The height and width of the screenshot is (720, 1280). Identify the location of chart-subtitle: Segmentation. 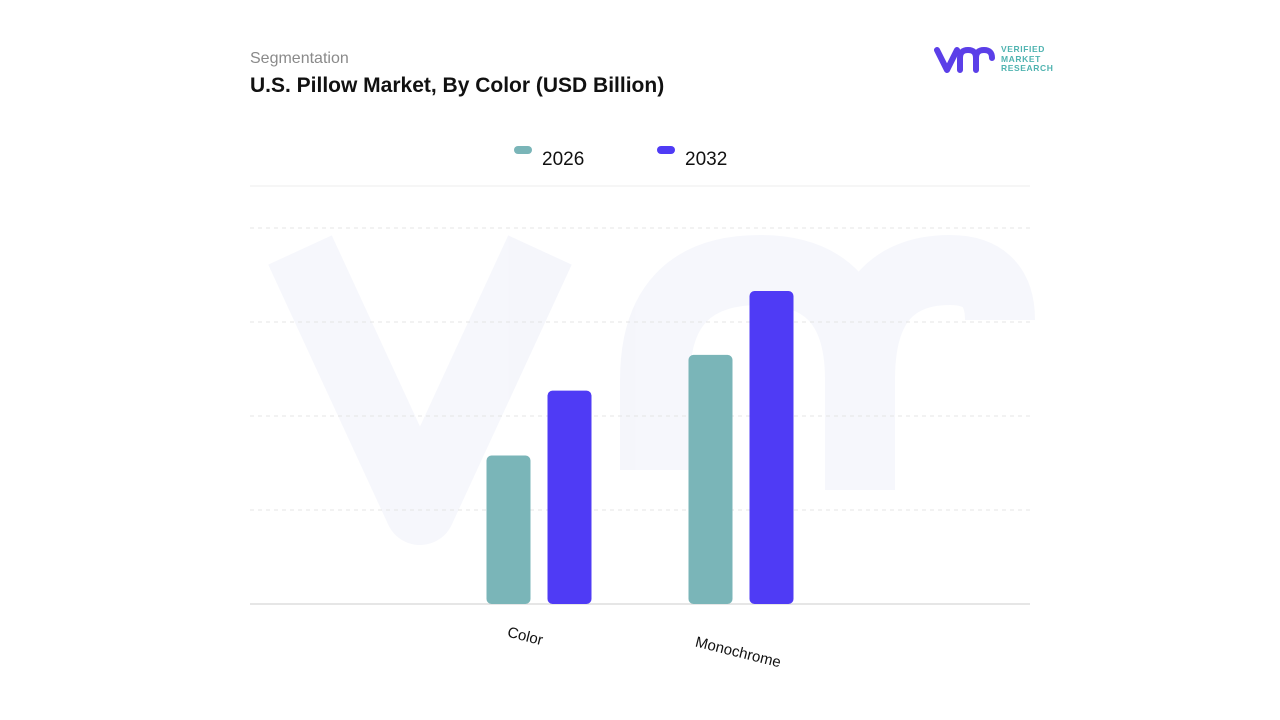
(299, 58).